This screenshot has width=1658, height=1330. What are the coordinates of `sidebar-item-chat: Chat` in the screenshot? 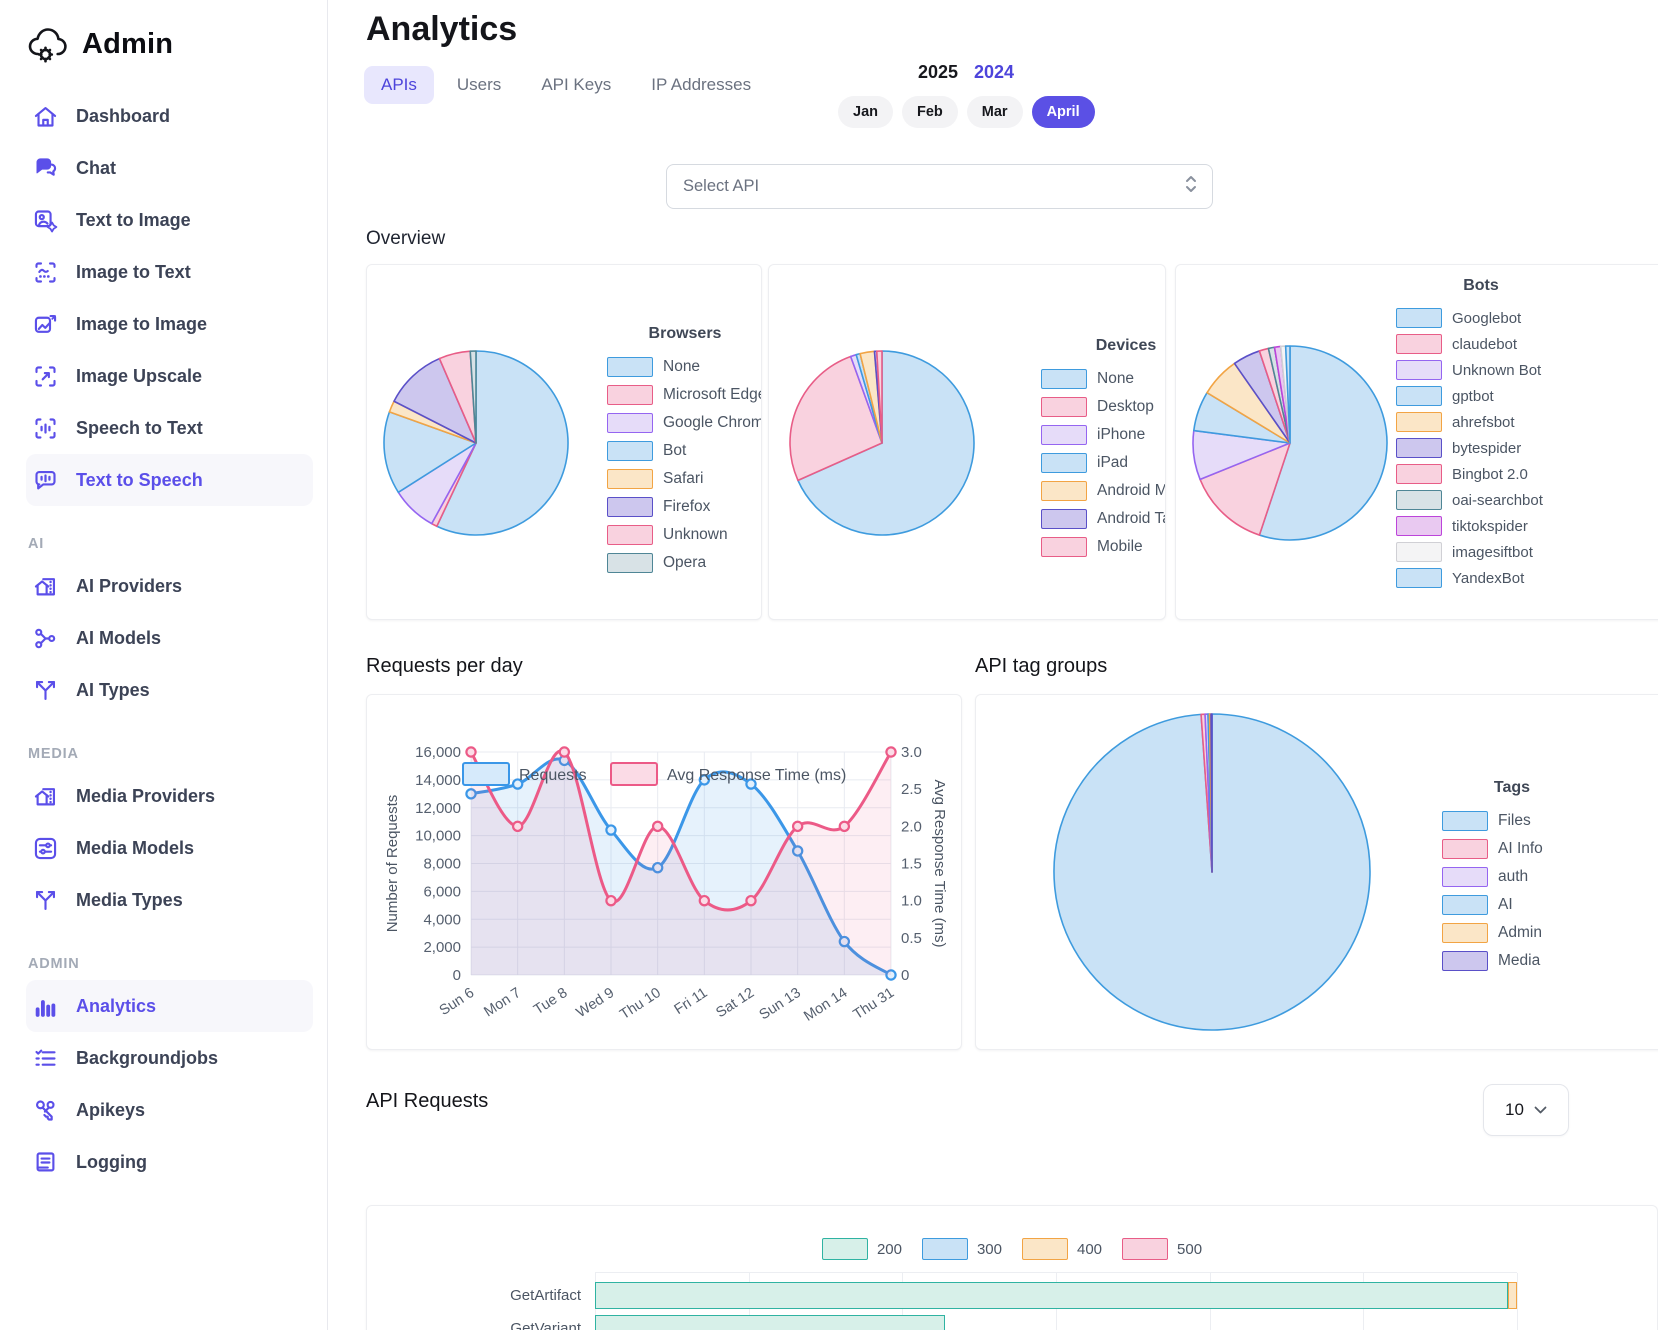 It's located at (169, 168).